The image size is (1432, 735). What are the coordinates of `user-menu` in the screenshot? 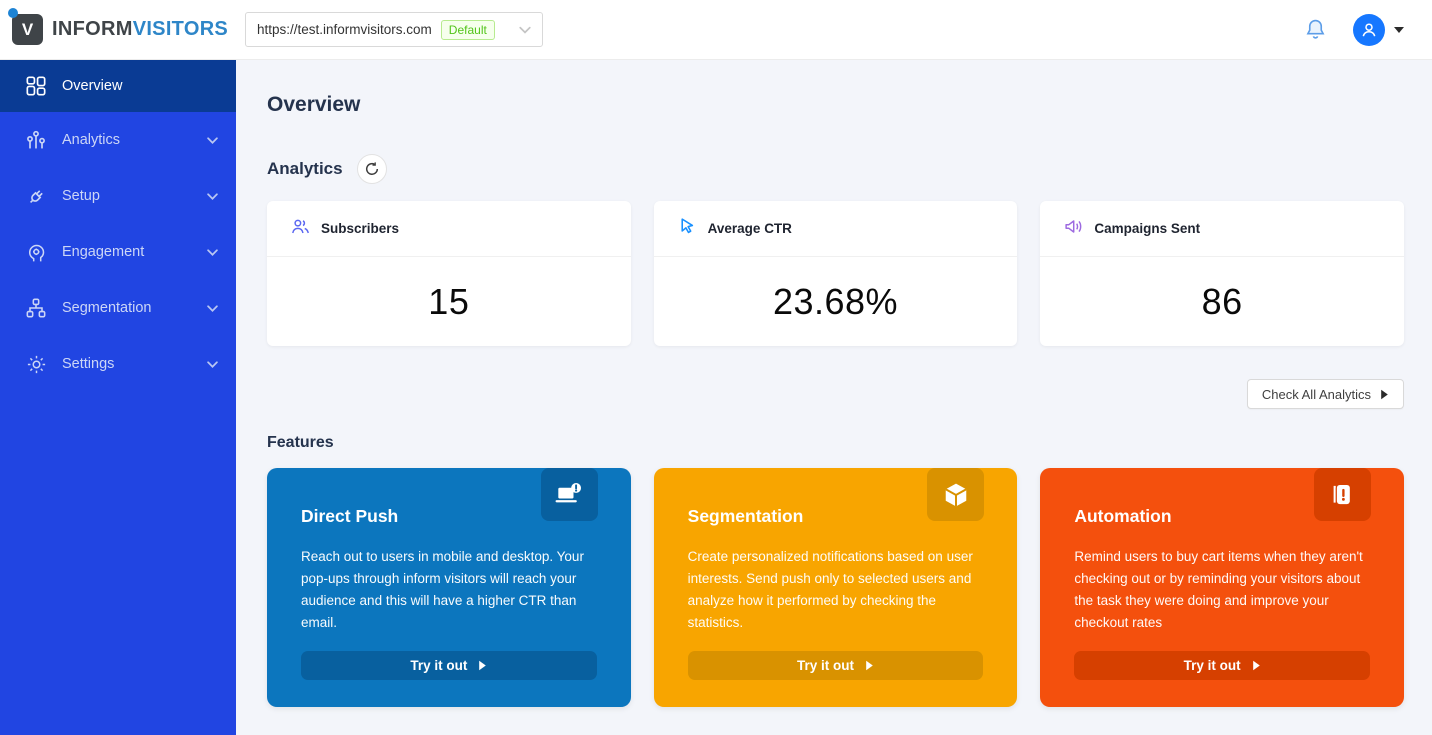 It's located at (1378, 29).